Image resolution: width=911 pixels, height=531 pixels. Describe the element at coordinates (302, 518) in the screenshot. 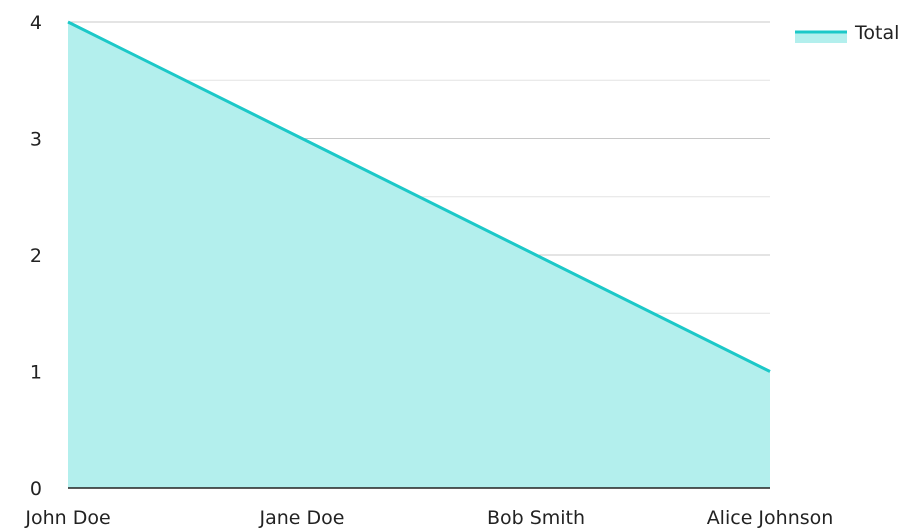

I see `x-tick-label: Jane Doe` at that location.